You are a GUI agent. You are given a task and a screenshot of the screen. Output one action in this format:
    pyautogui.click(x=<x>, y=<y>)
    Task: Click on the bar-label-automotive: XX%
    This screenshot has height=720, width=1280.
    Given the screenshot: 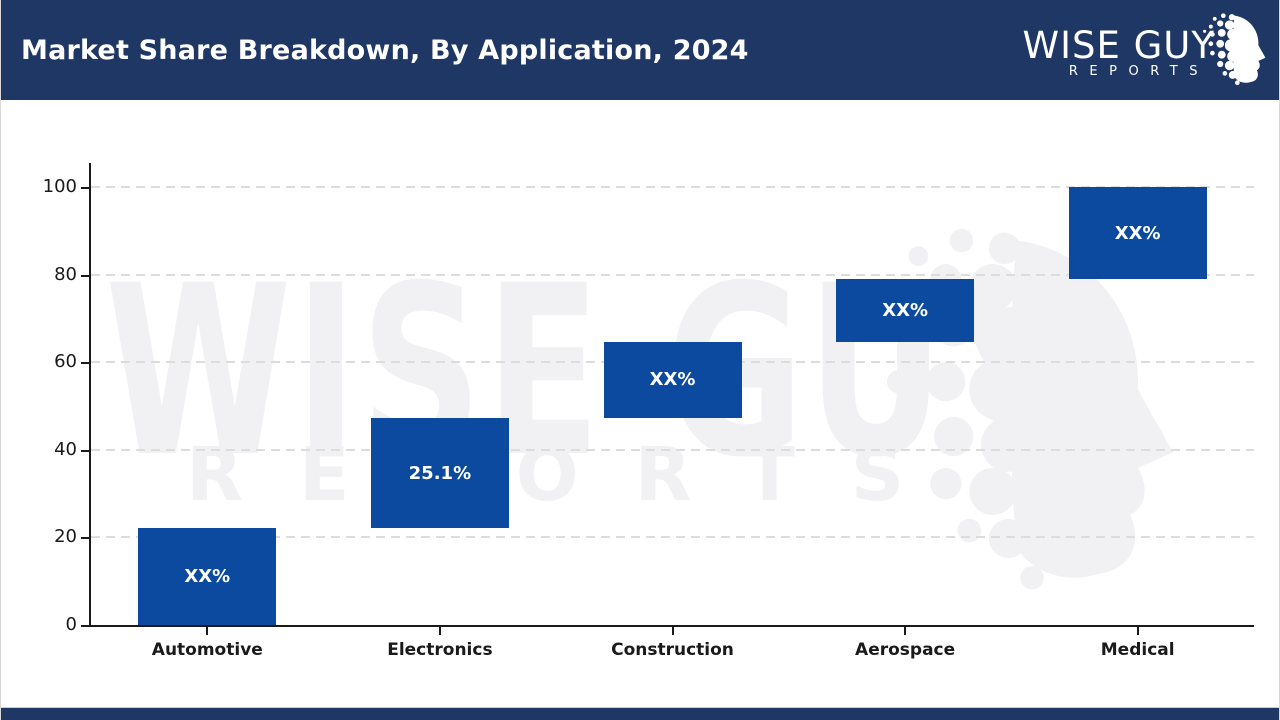 What is the action you would take?
    pyautogui.click(x=207, y=577)
    